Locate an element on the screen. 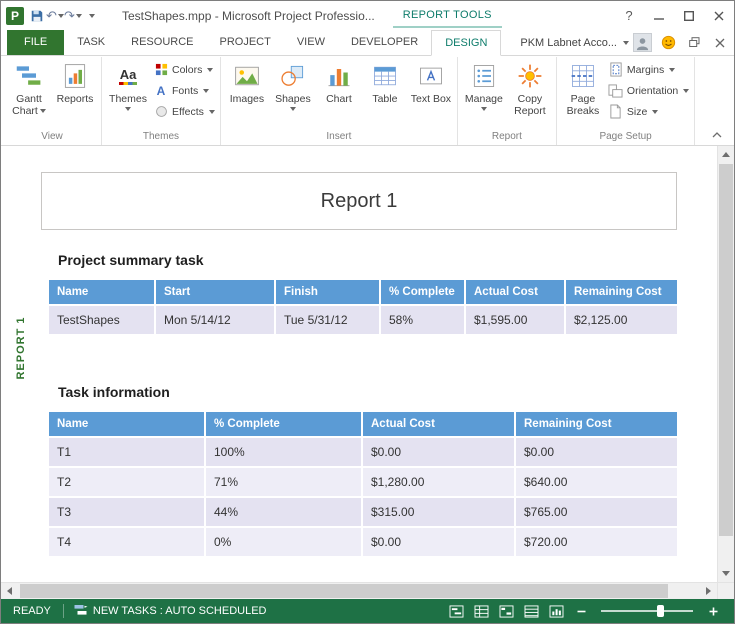 This screenshot has width=735, height=624. close-document-icon is located at coordinates (720, 43).